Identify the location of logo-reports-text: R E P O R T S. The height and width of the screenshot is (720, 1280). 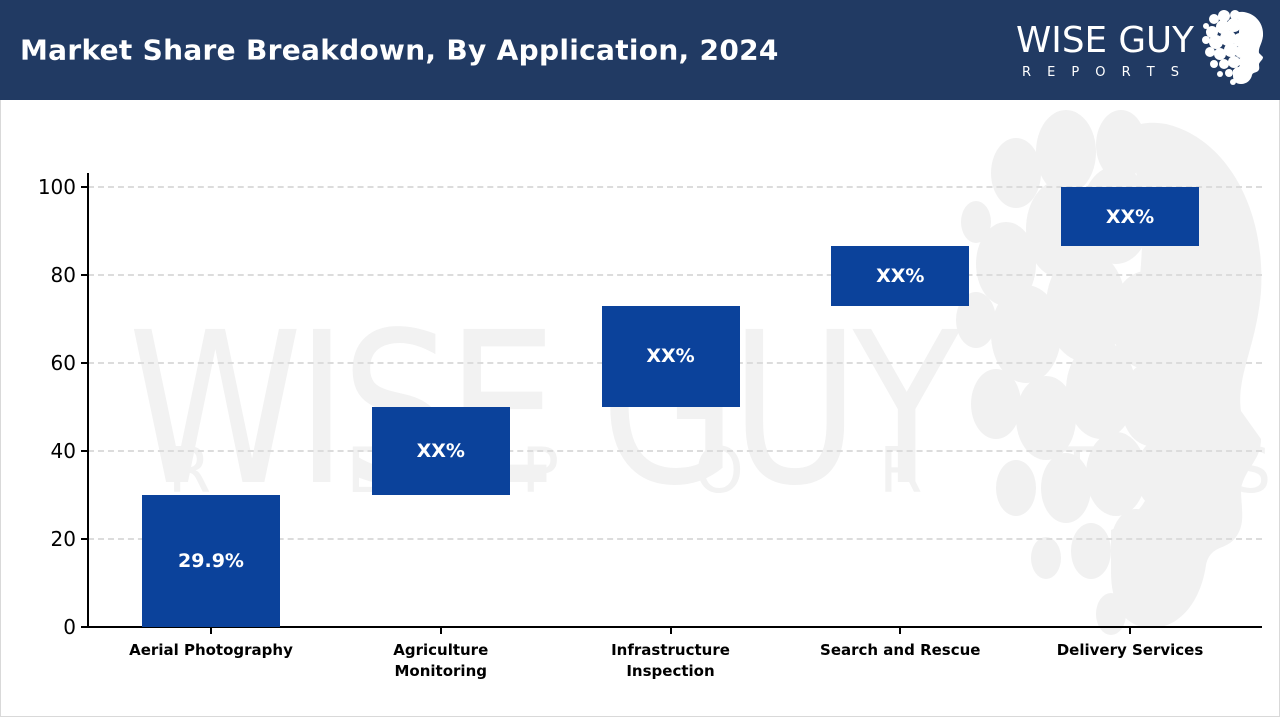
(1104, 72).